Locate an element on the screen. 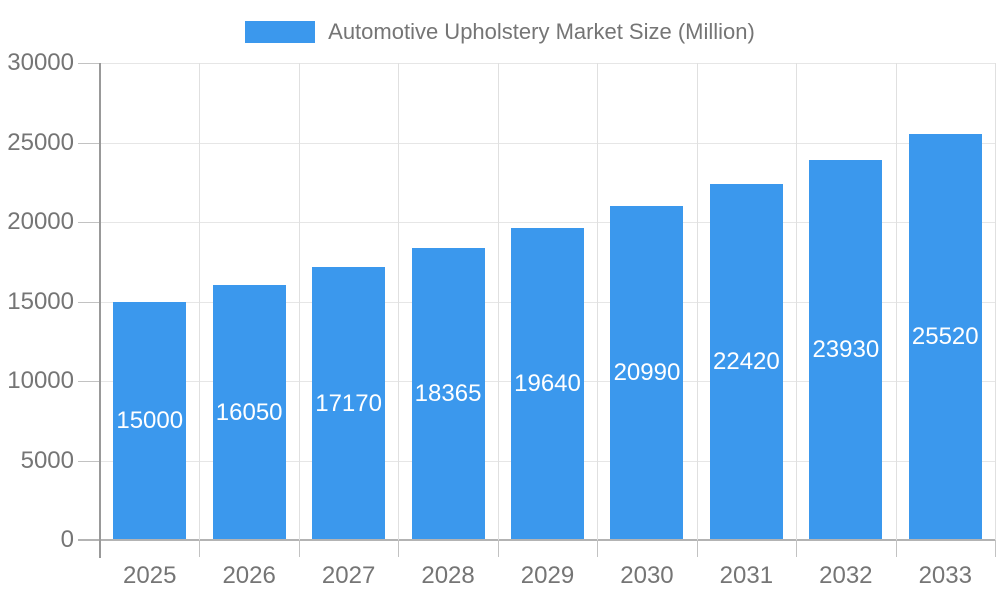  x-tick-label: 2031 is located at coordinates (746, 575).